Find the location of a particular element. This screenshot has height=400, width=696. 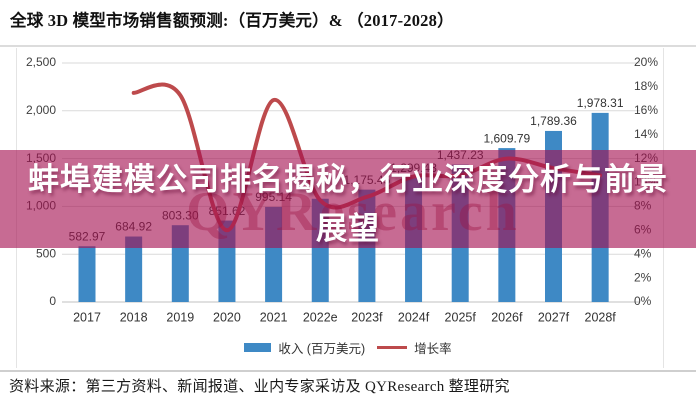

x-axis-label: 2025f is located at coordinates (461, 317).